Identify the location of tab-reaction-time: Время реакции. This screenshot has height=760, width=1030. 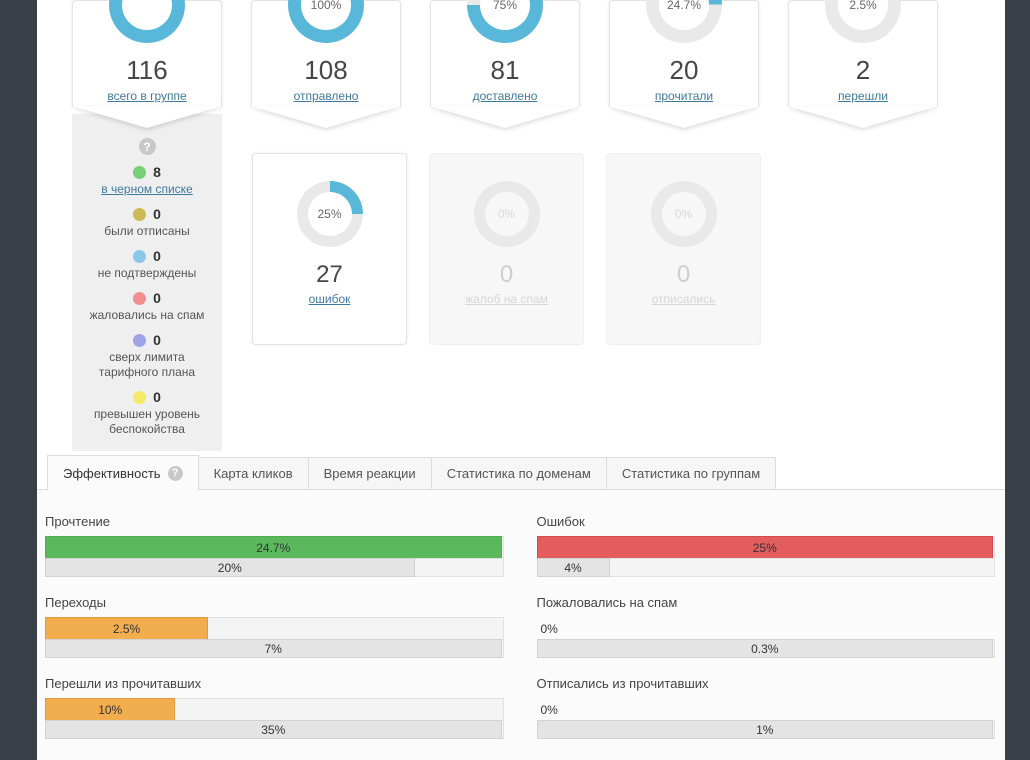
(369, 473).